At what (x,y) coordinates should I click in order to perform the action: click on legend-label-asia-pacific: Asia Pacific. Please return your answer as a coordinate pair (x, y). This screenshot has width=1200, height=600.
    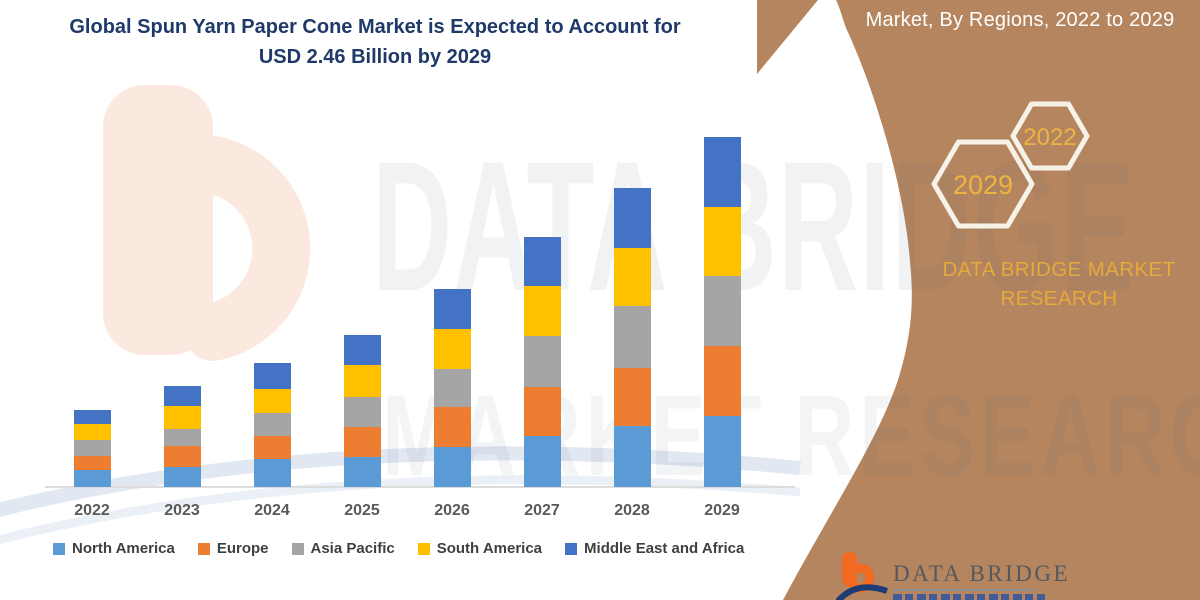
    Looking at the image, I should click on (352, 548).